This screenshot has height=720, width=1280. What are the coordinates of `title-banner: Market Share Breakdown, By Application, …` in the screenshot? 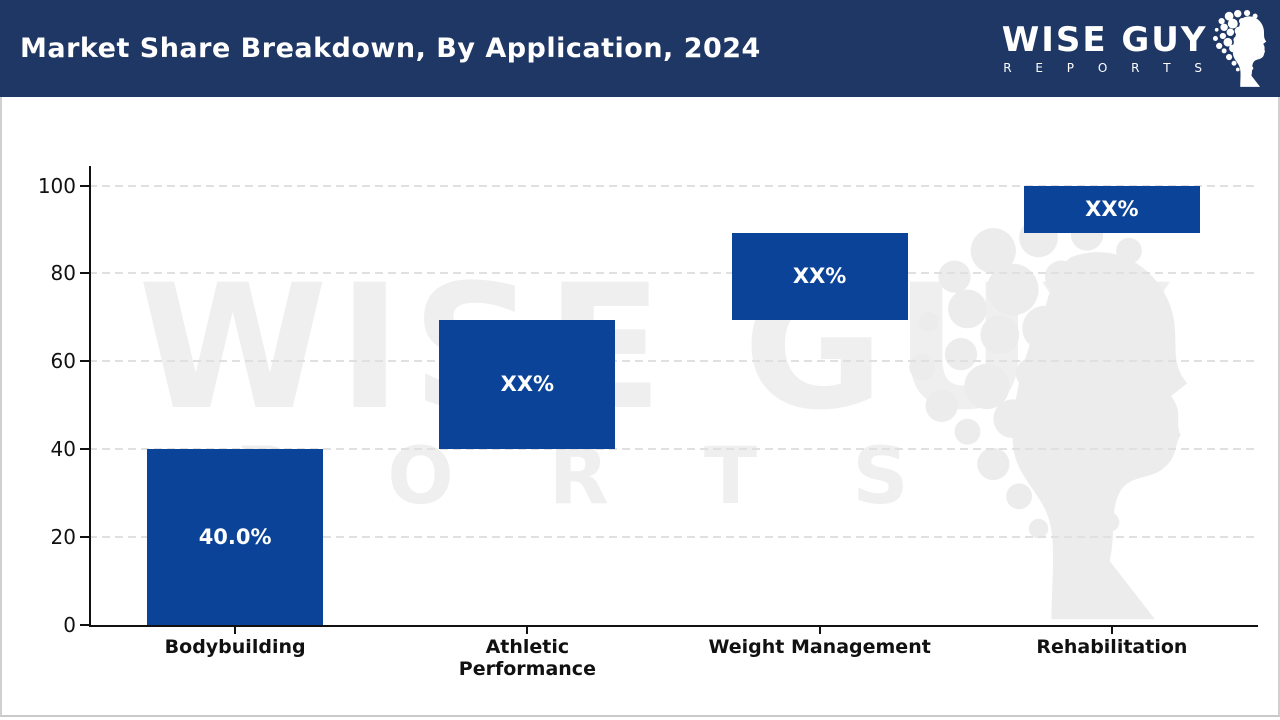 It's located at (640, 48).